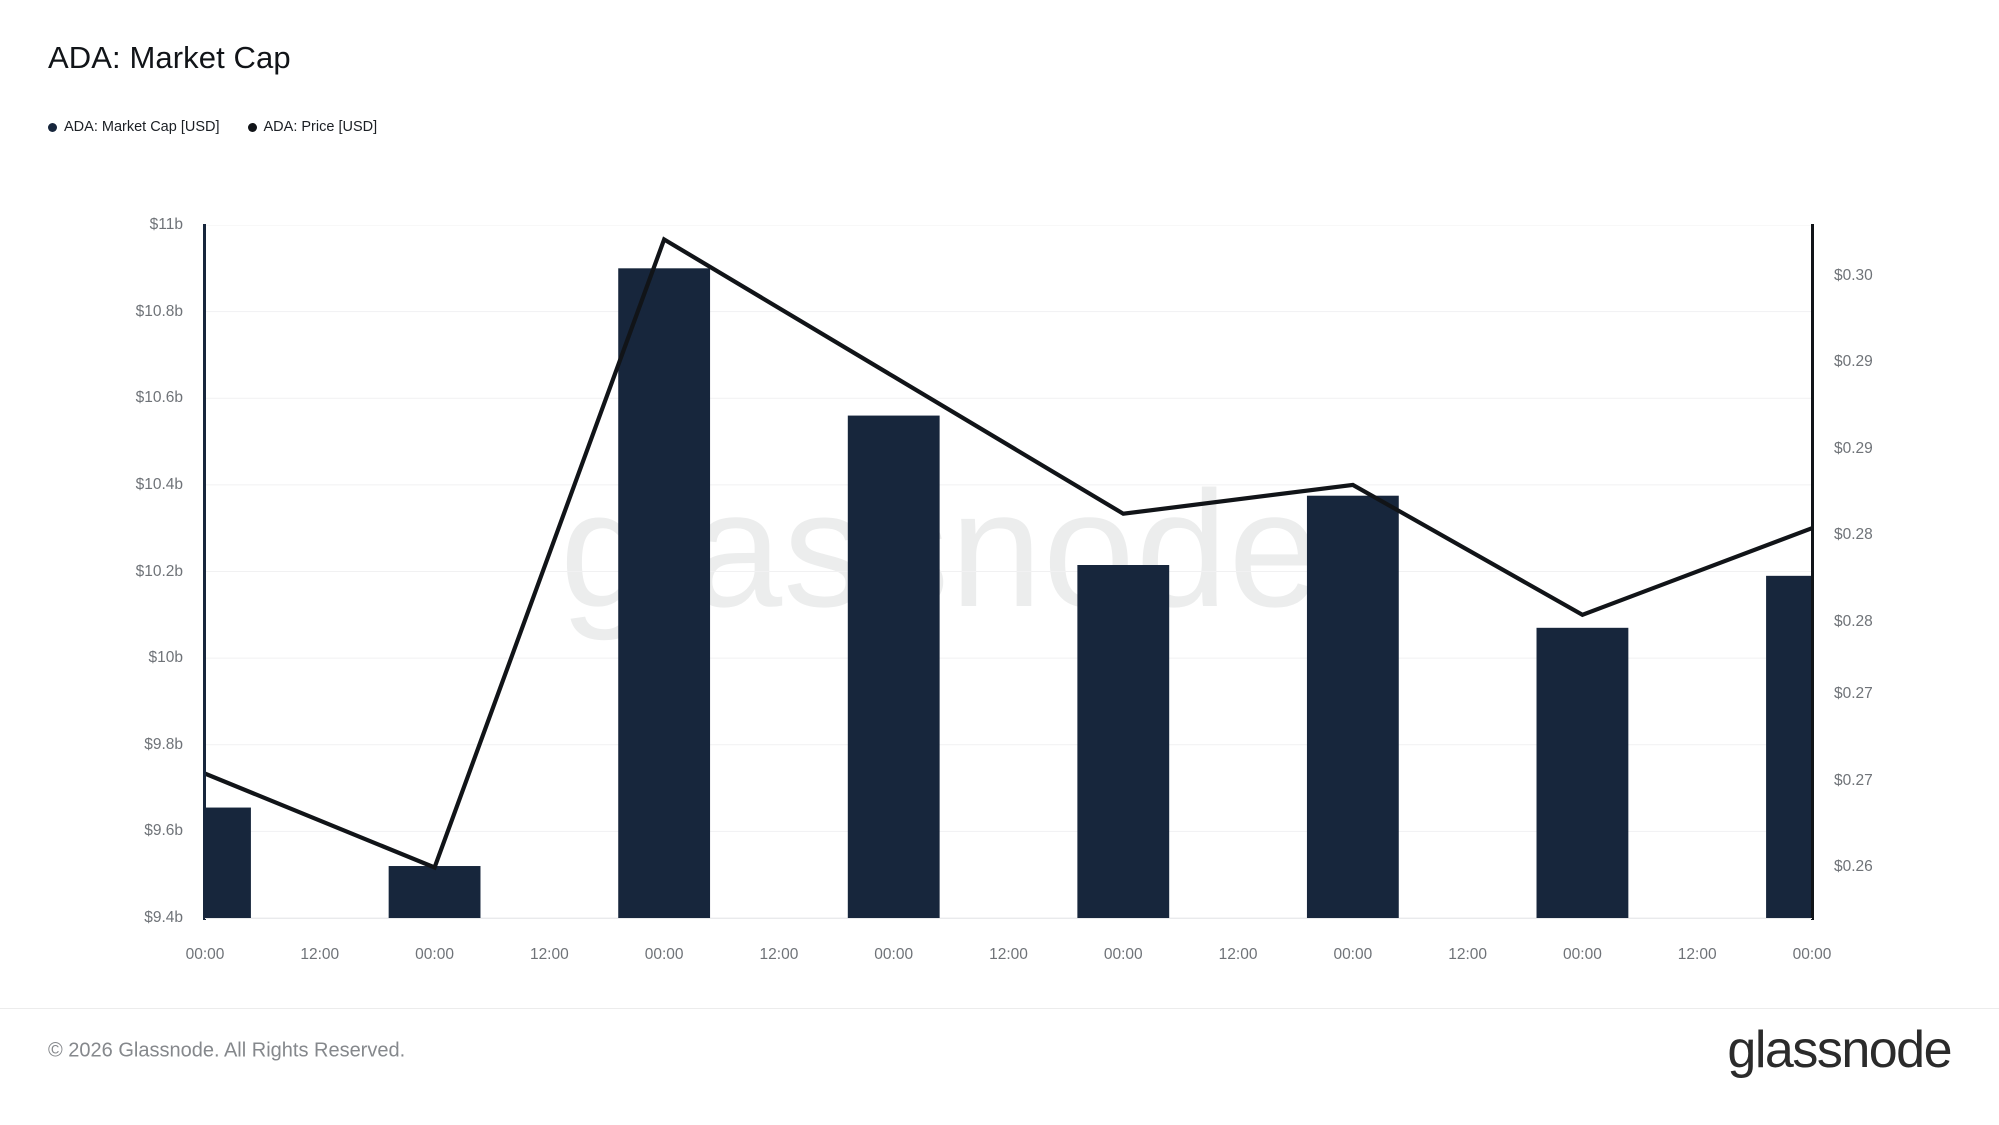 This screenshot has width=1999, height=1125. Describe the element at coordinates (159, 398) in the screenshot. I see `y-axis-left-tick-label: $10.6b` at that location.